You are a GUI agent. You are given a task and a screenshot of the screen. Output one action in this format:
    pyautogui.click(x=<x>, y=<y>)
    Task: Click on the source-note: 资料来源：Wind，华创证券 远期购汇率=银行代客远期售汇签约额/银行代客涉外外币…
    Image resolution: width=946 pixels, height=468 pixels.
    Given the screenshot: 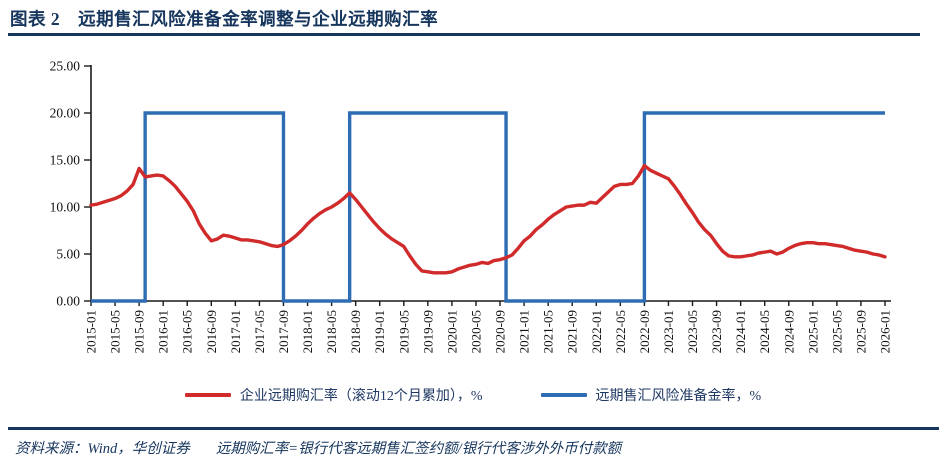 What is the action you would take?
    pyautogui.click(x=318, y=447)
    